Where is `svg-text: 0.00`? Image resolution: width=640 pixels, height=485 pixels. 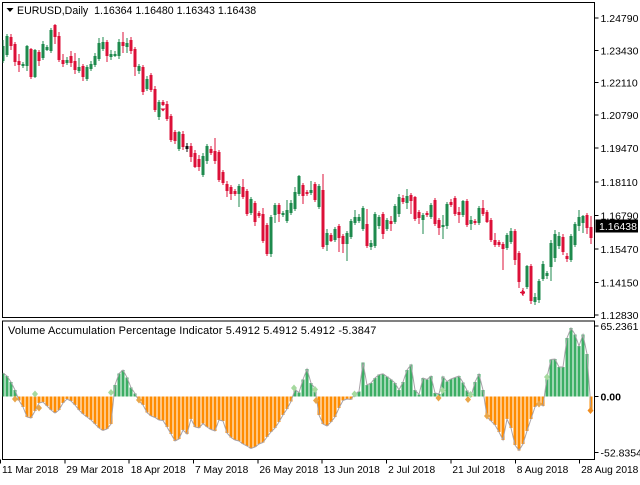
svg-text: 0.00 is located at coordinates (611, 397).